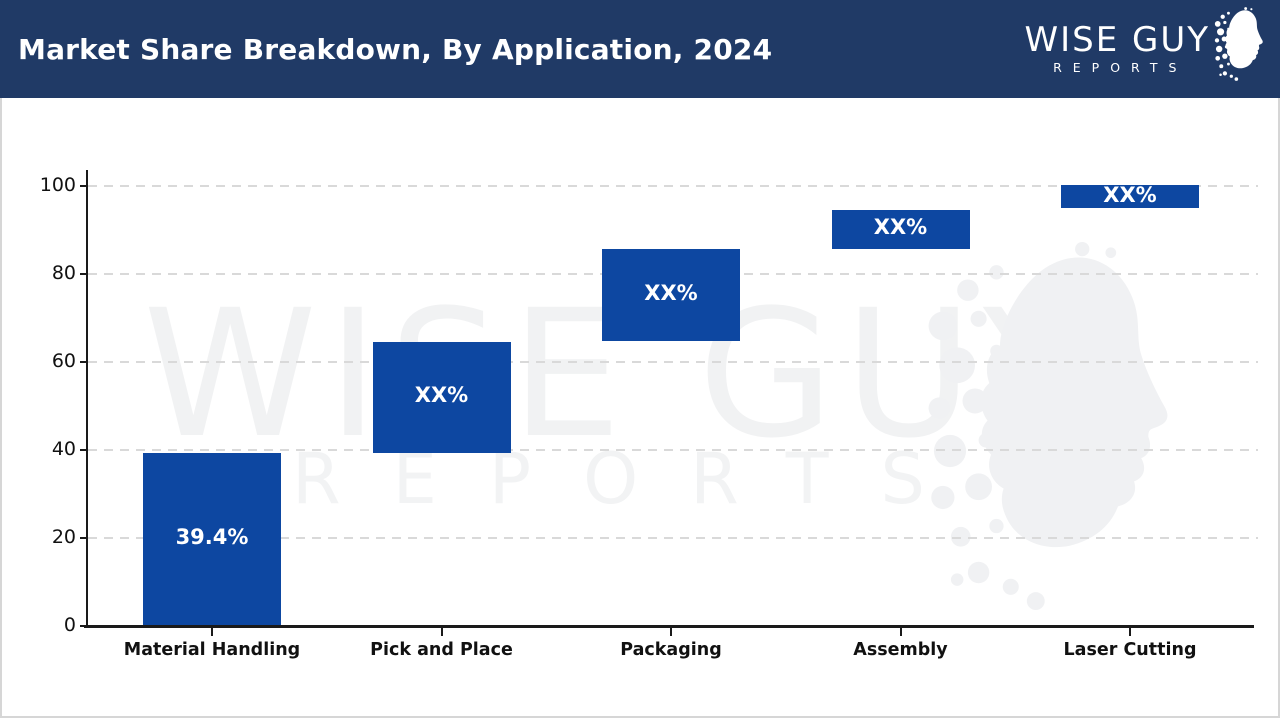 The width and height of the screenshot is (1280, 720). I want to click on x-axis-line, so click(669, 626).